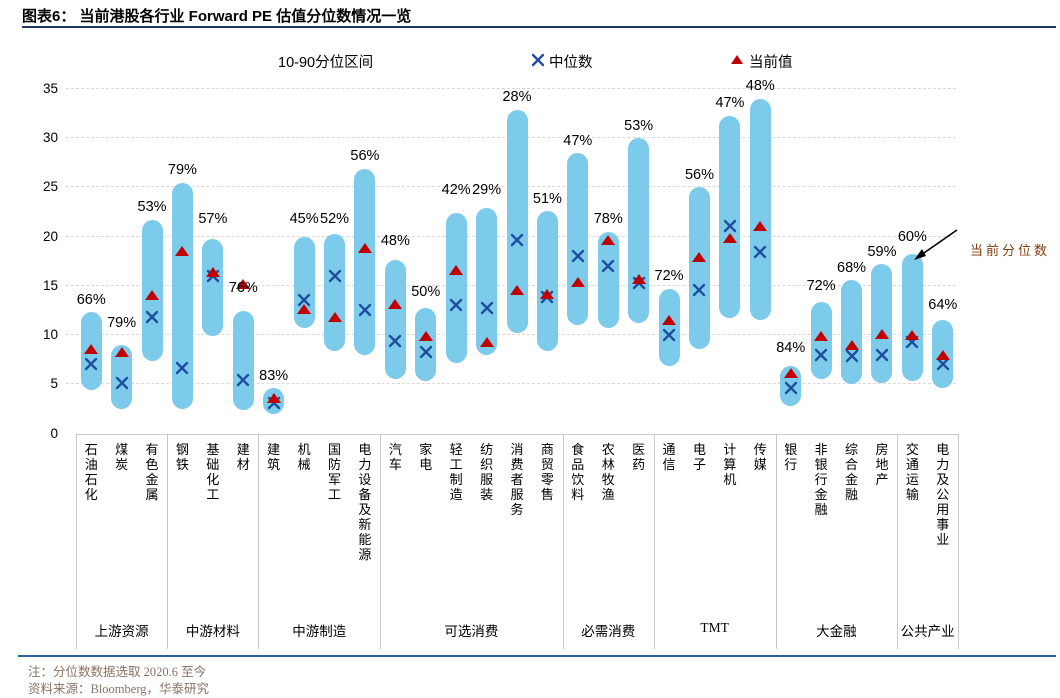 The width and height of the screenshot is (1060, 698). I want to click on percentile-label: 57%, so click(213, 218).